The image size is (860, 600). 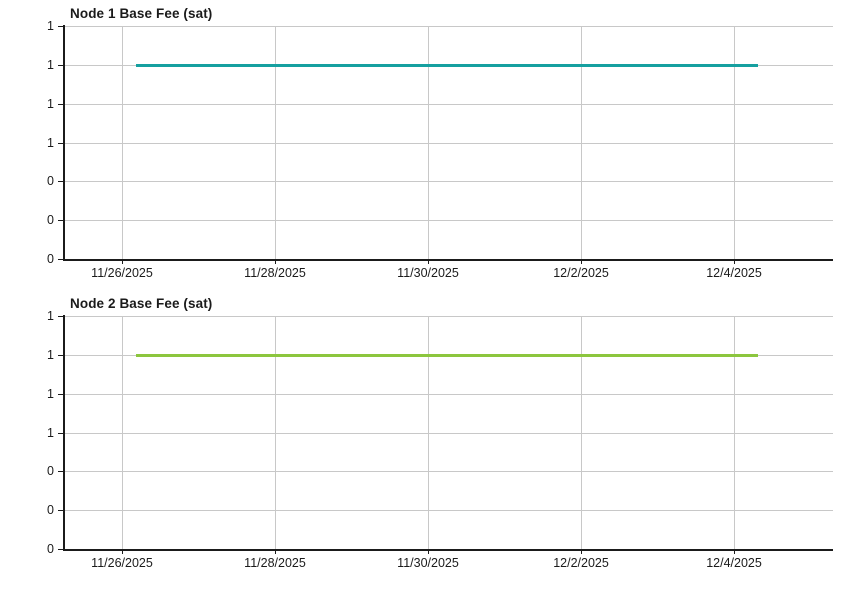 What do you see at coordinates (141, 303) in the screenshot?
I see `chart-title-node-2: Node 2 Base Fee (sat)` at bounding box center [141, 303].